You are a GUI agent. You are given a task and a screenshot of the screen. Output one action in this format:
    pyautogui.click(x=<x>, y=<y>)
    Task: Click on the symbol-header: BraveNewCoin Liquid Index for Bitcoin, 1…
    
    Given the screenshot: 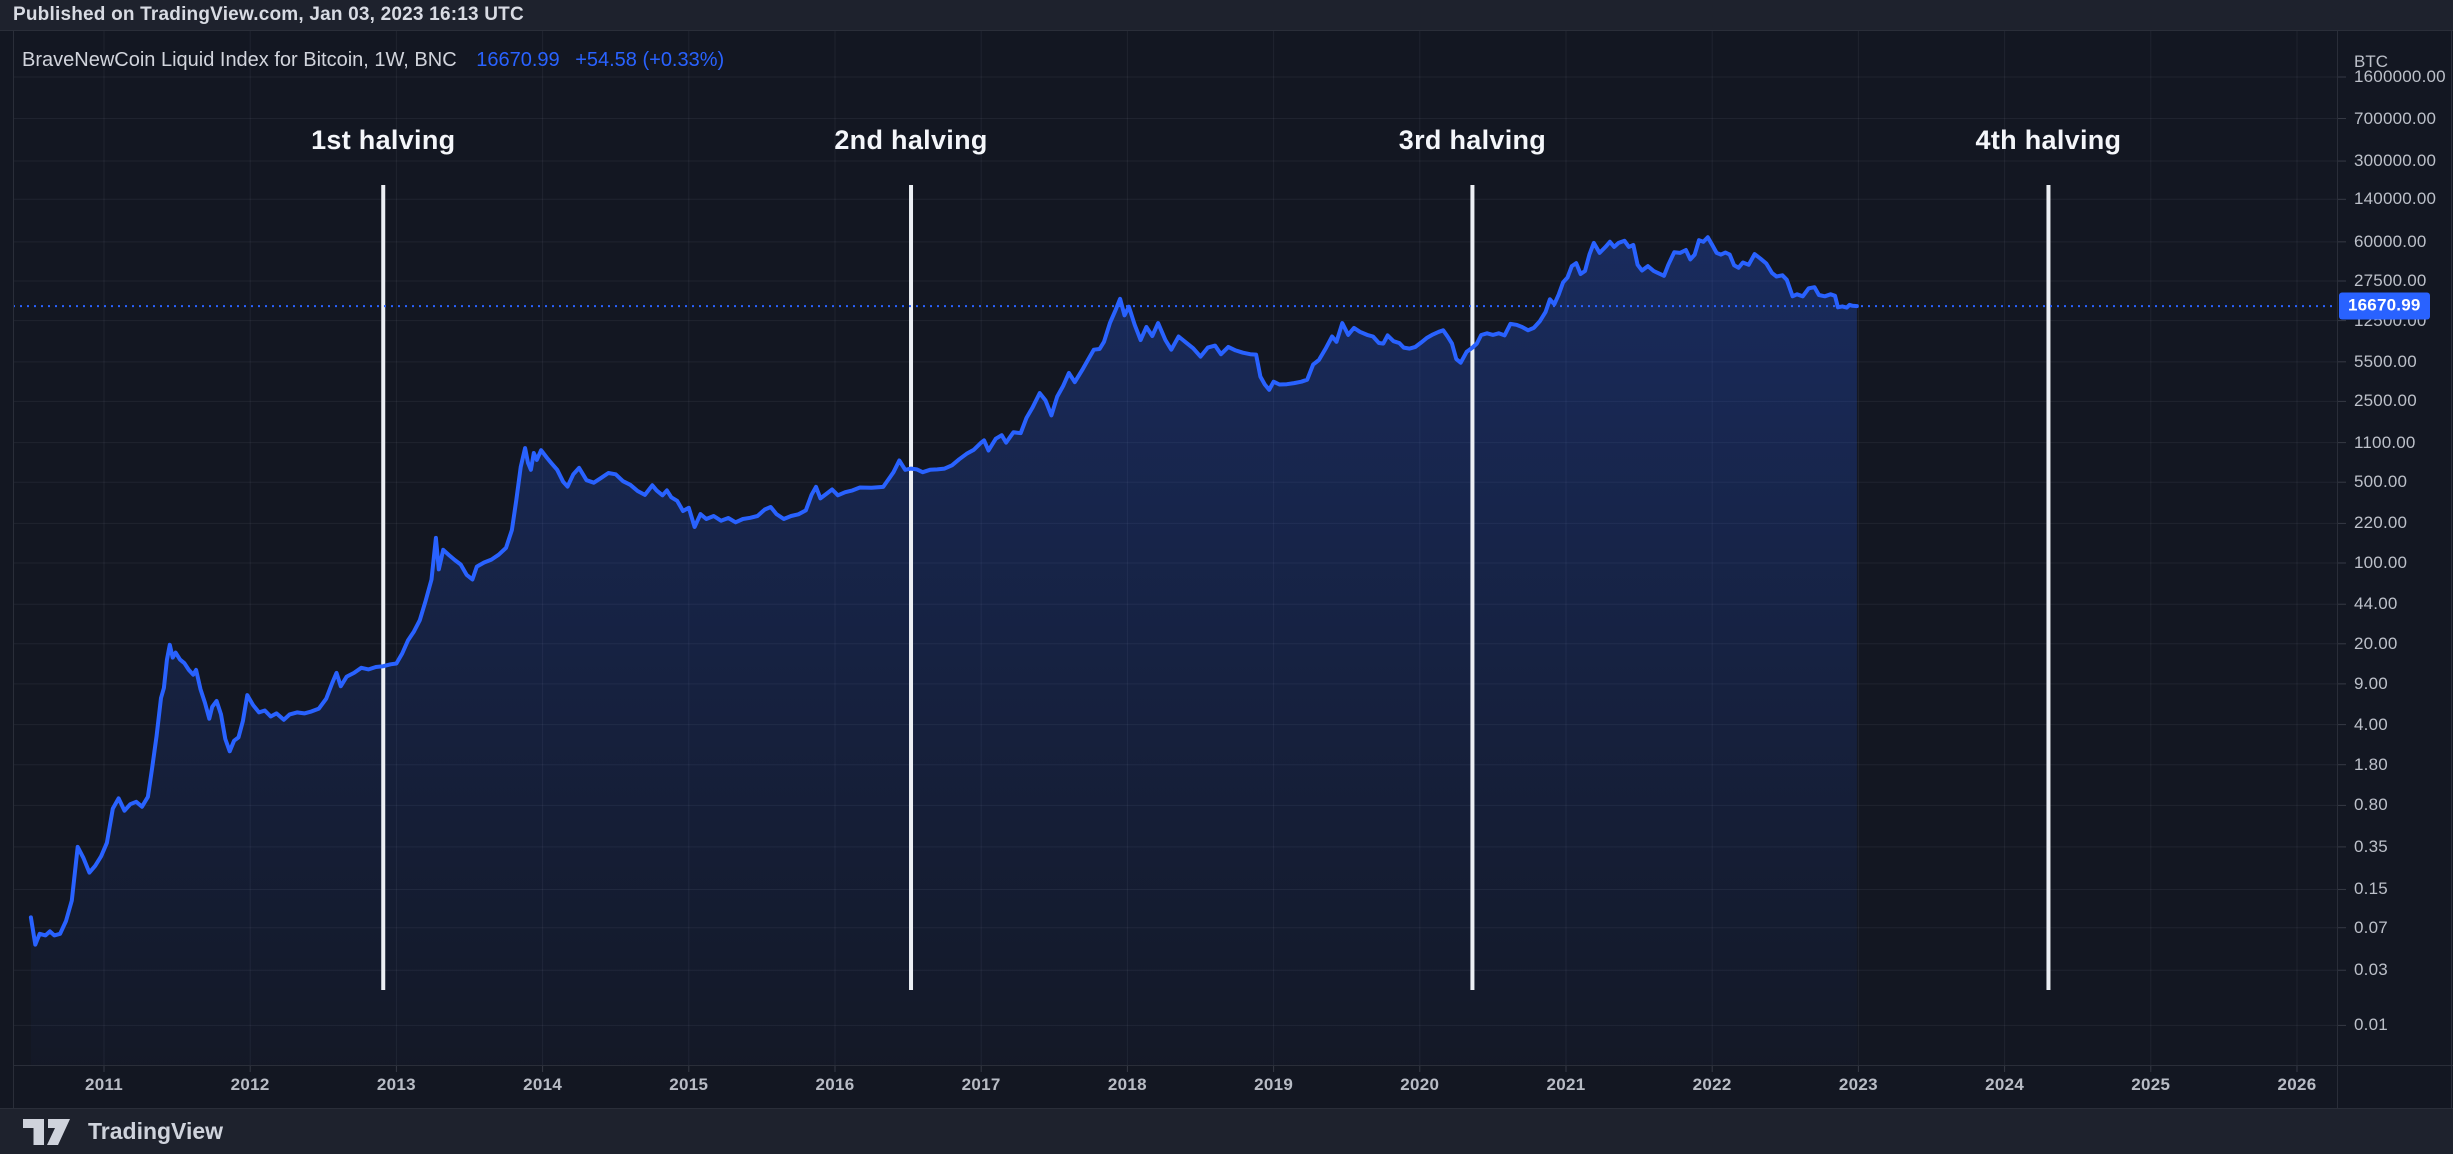 What is the action you would take?
    pyautogui.click(x=373, y=60)
    